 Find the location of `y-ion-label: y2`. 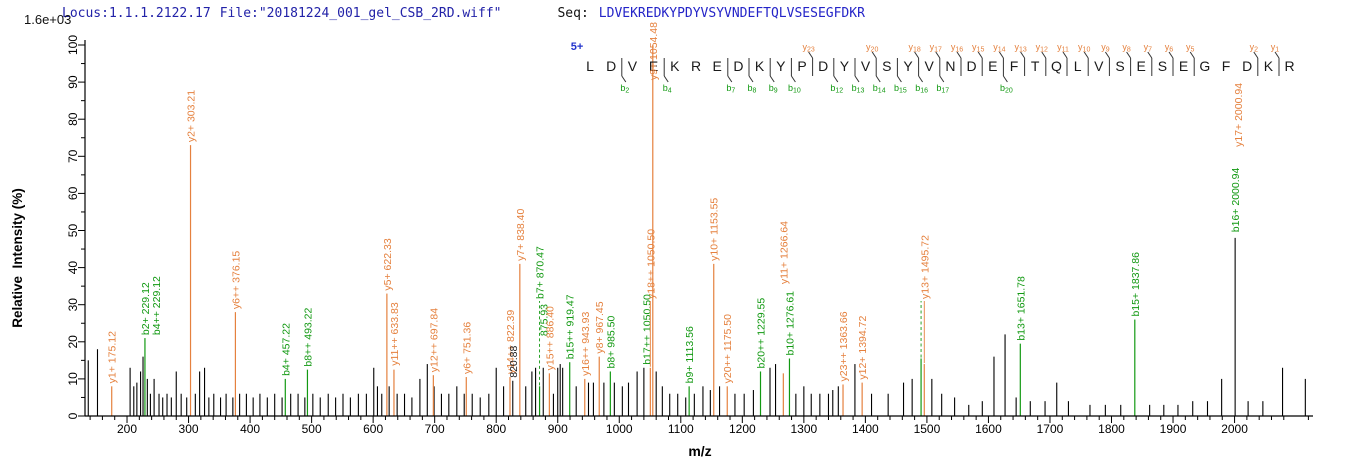

y-ion-label: y2 is located at coordinates (1254, 48).